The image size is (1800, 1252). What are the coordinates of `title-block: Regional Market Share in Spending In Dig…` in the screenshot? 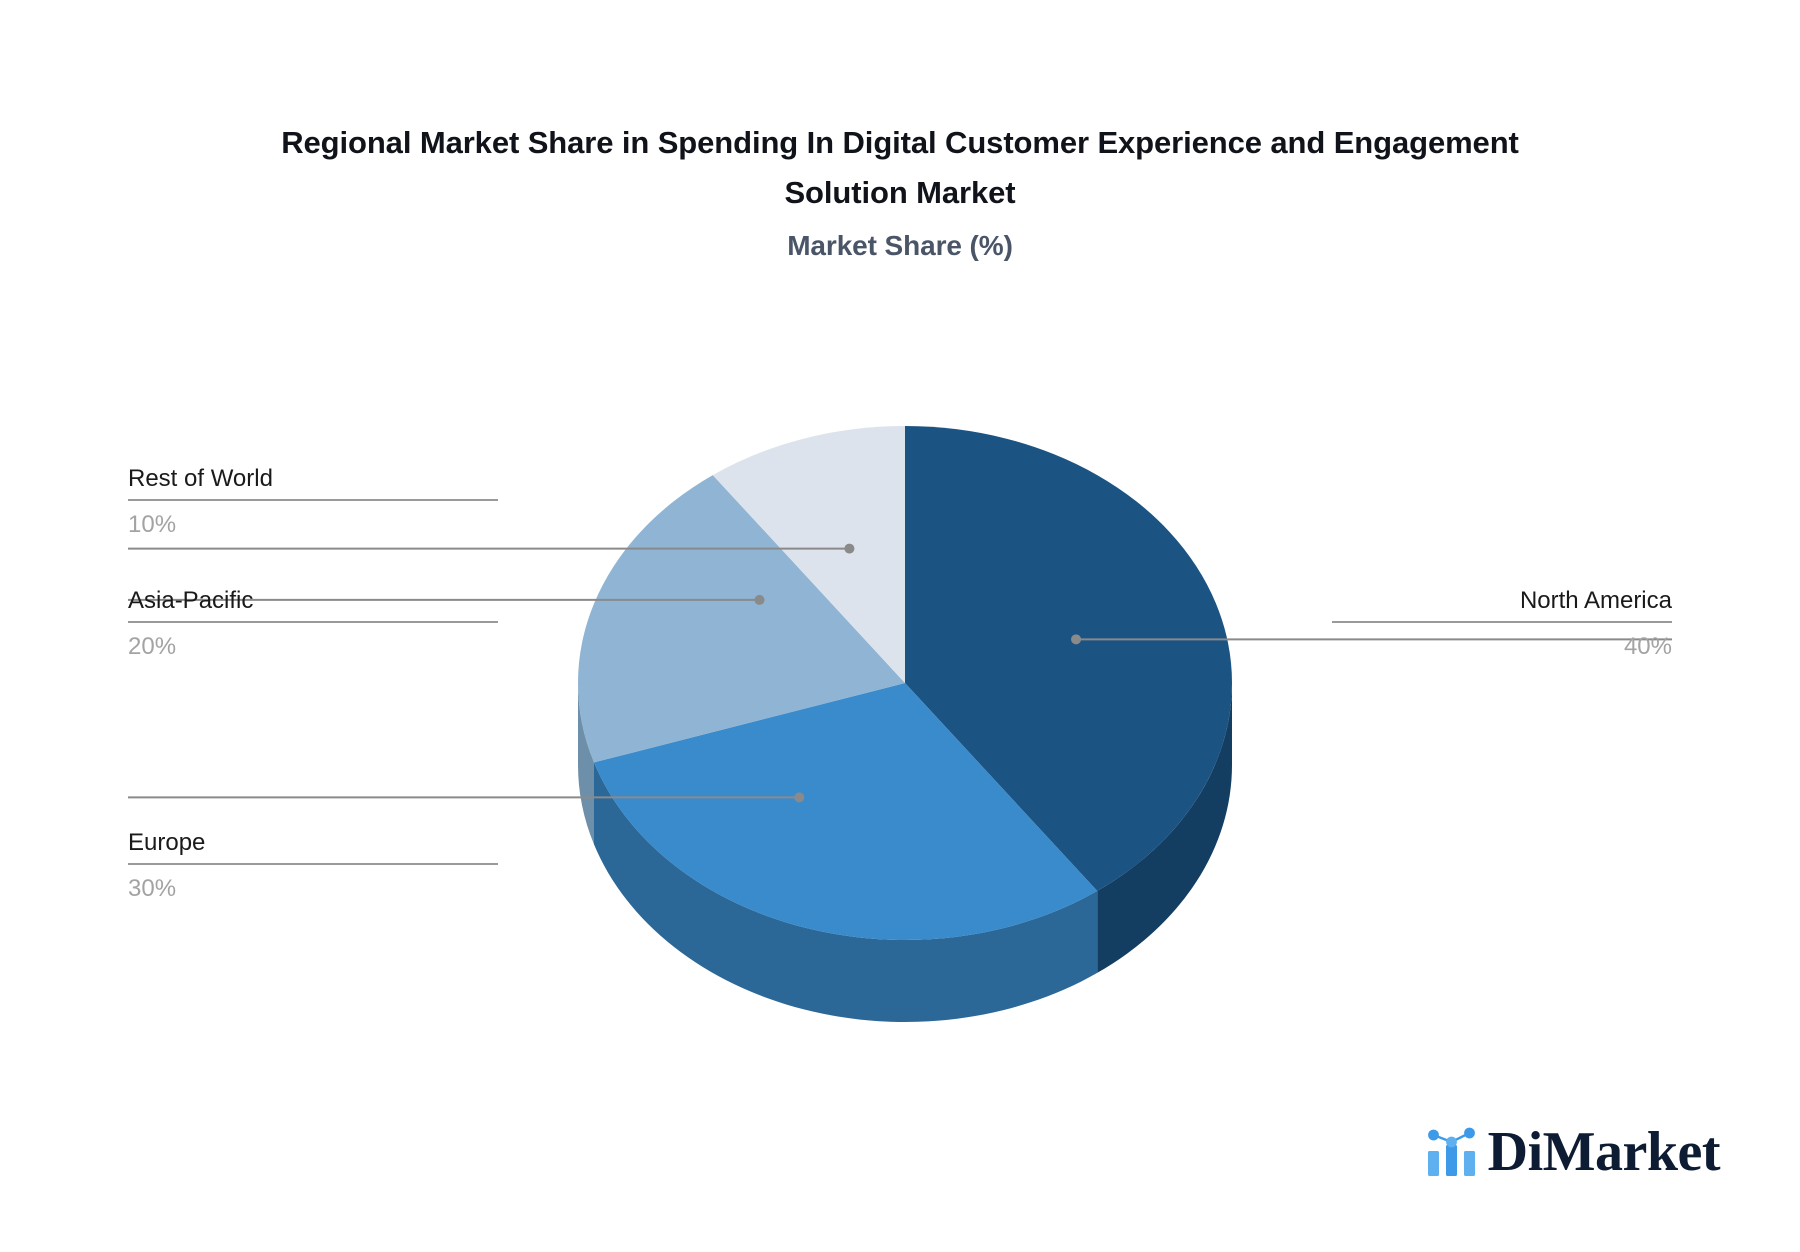 It's located at (900, 190).